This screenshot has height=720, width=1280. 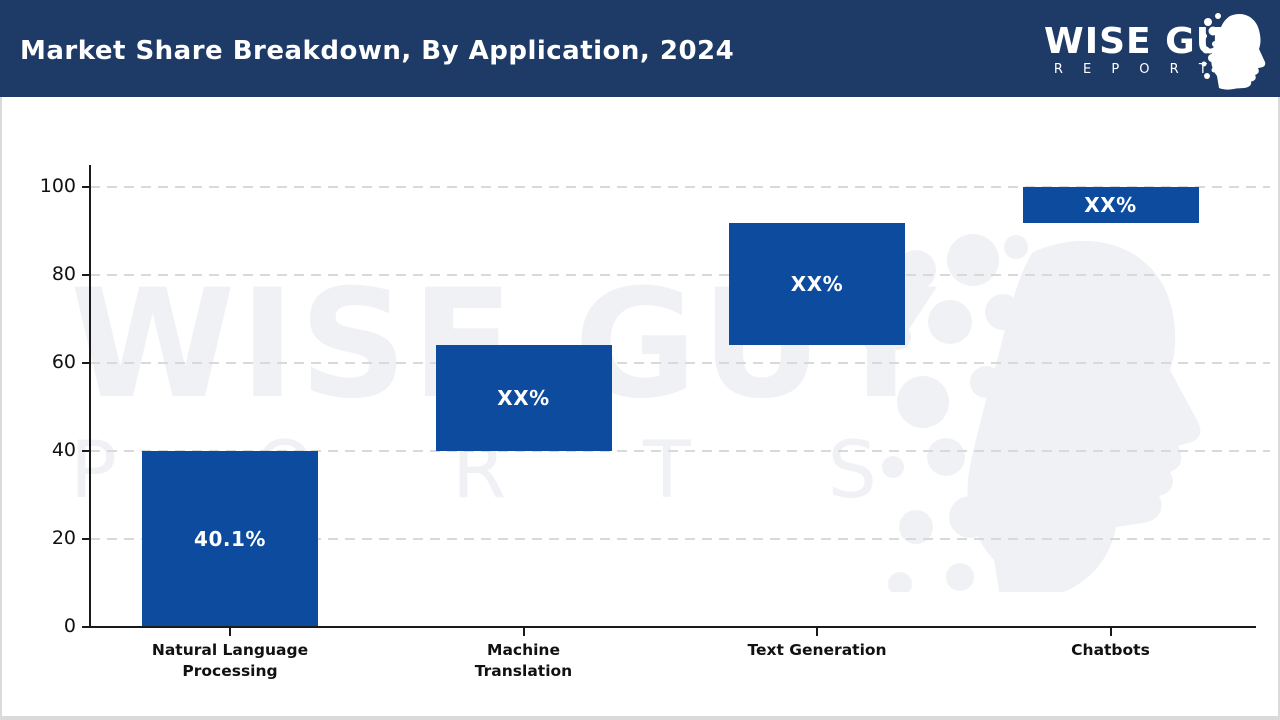 What do you see at coordinates (57, 186) in the screenshot?
I see `y-tick-label-100: 100` at bounding box center [57, 186].